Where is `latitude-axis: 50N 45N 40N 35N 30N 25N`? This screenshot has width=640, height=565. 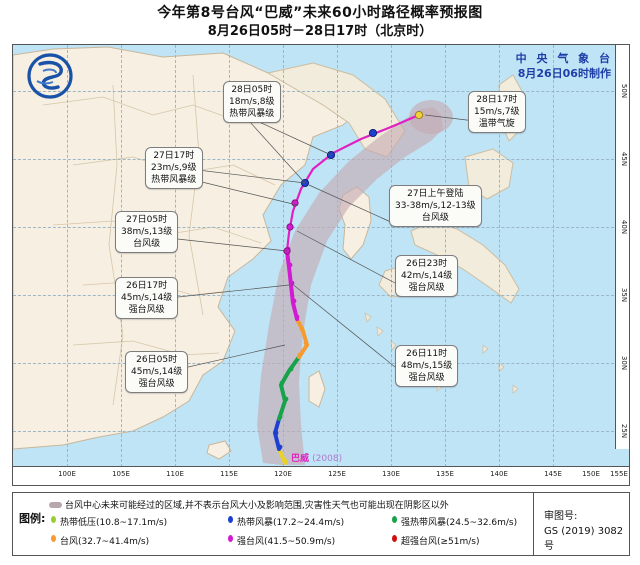 latitude-axis: 50N 45N 40N 35N 30N 25N is located at coordinates (622, 247).